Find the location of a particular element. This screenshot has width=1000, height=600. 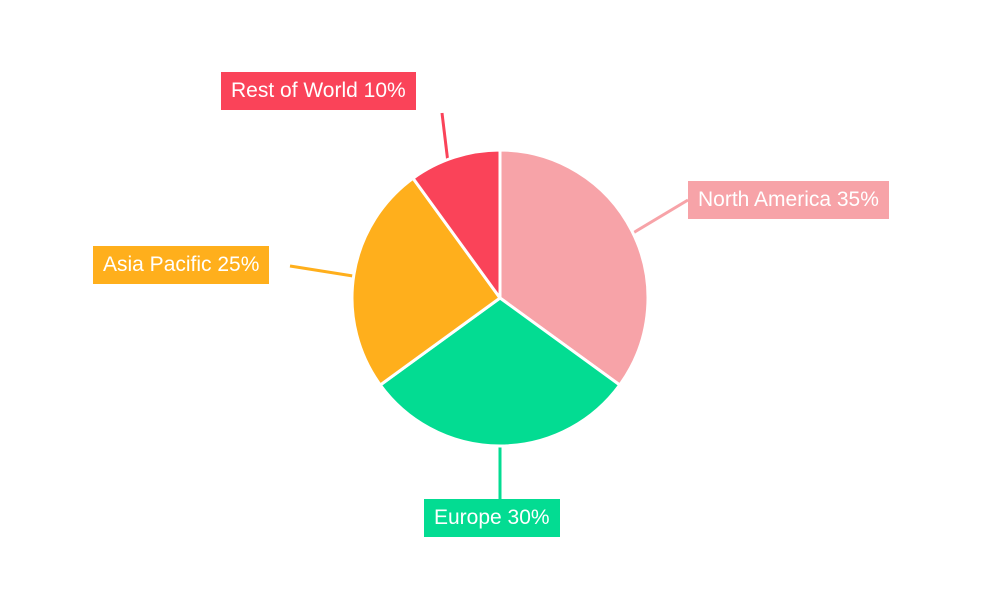

data-label-asia-pacific: Asia Pacific 25% is located at coordinates (181, 265).